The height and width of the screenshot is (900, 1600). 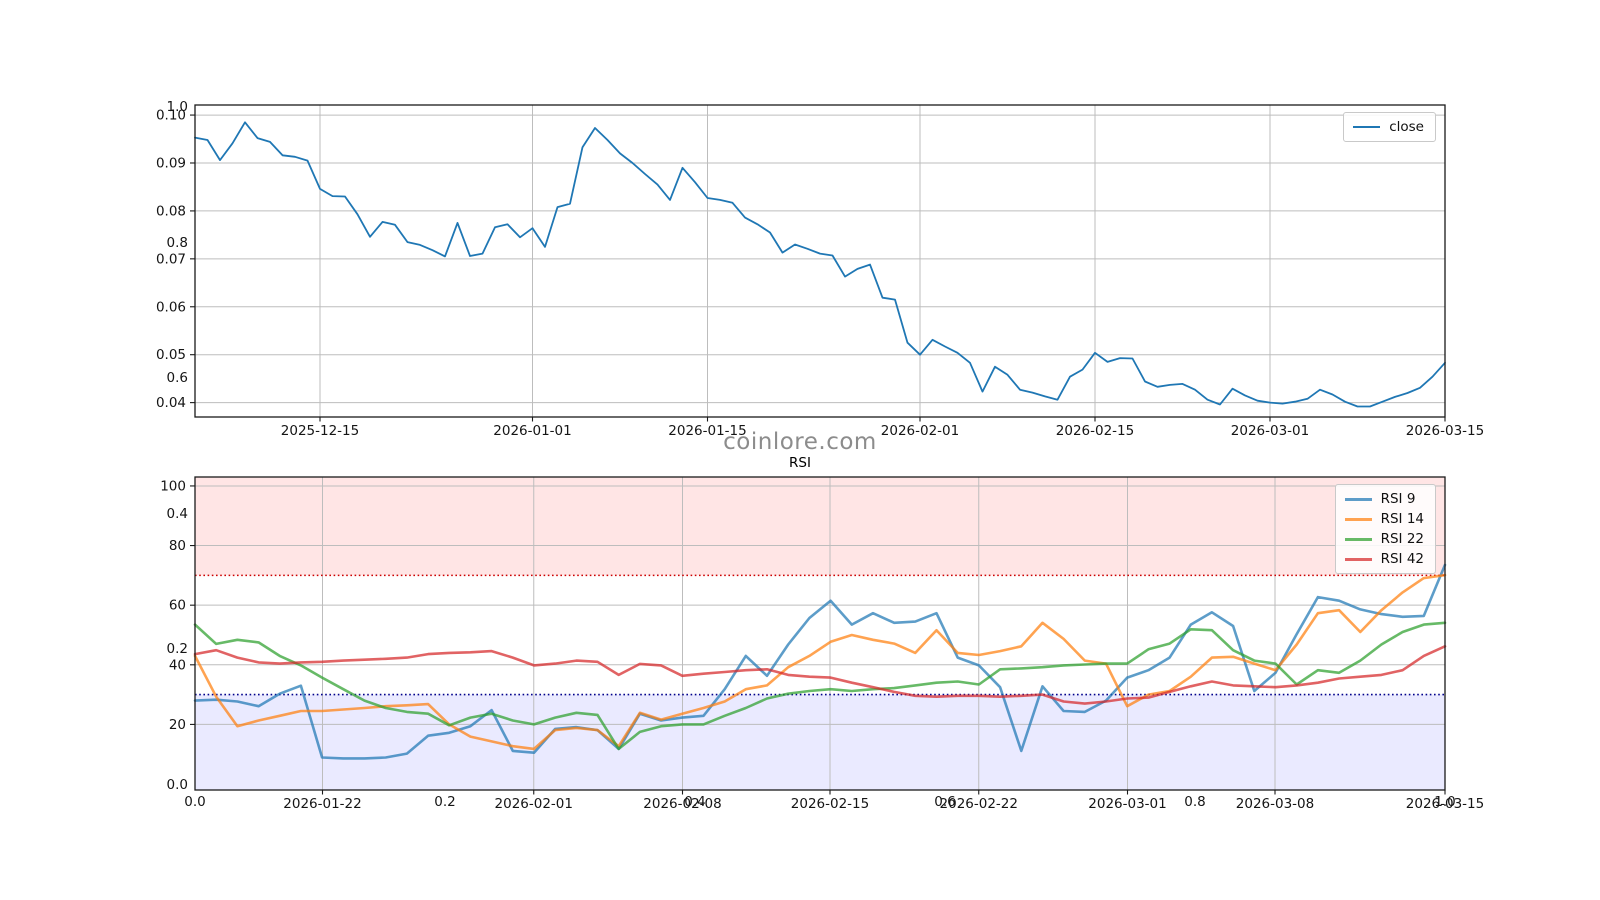 I want to click on overlay-y-tick-label: 0.0, so click(x=177, y=785).